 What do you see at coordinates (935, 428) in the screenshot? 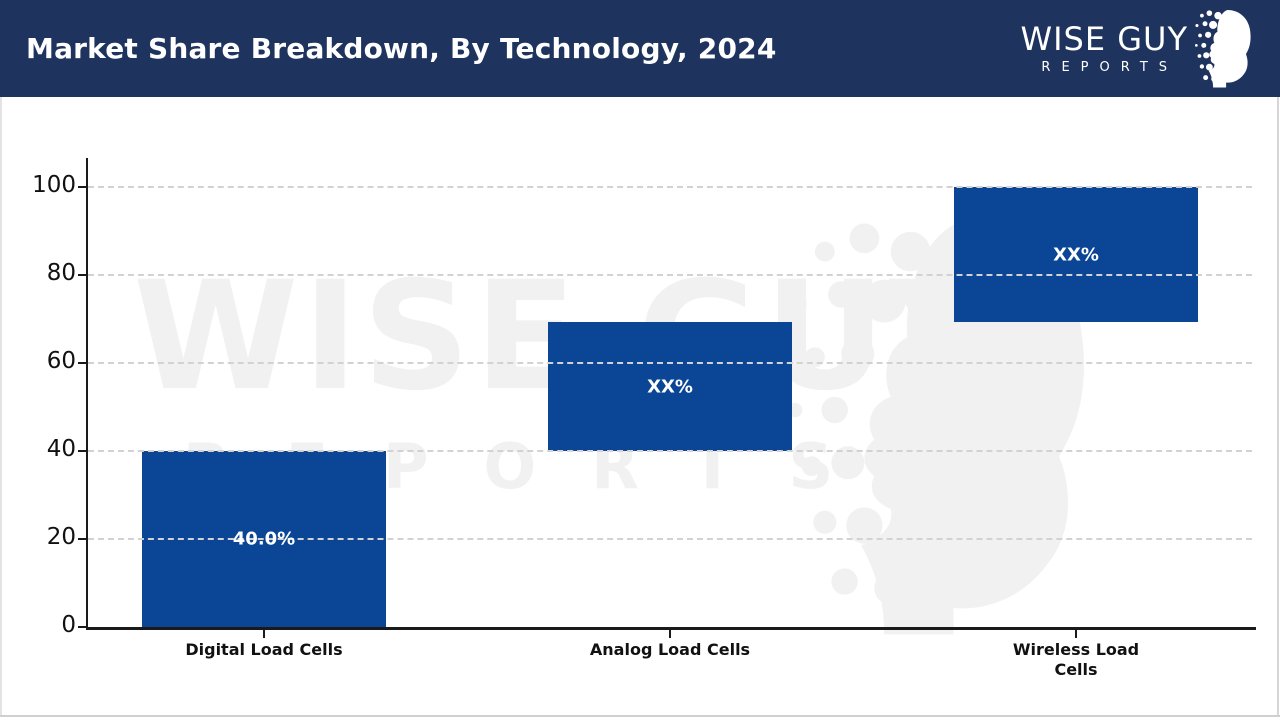
I see `watermark-dotted-face-icon` at bounding box center [935, 428].